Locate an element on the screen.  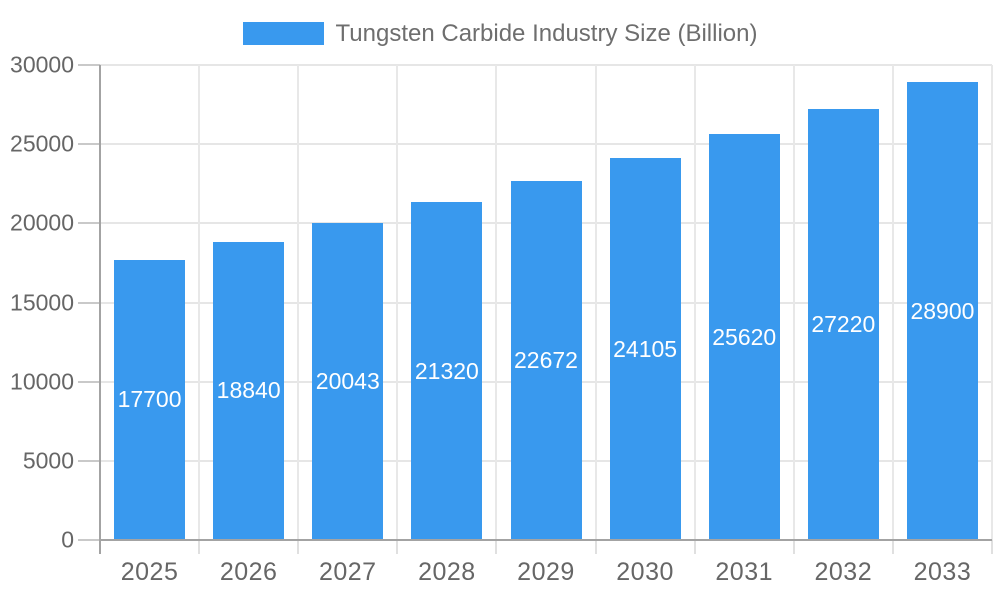
bar: 22672 is located at coordinates (546, 360).